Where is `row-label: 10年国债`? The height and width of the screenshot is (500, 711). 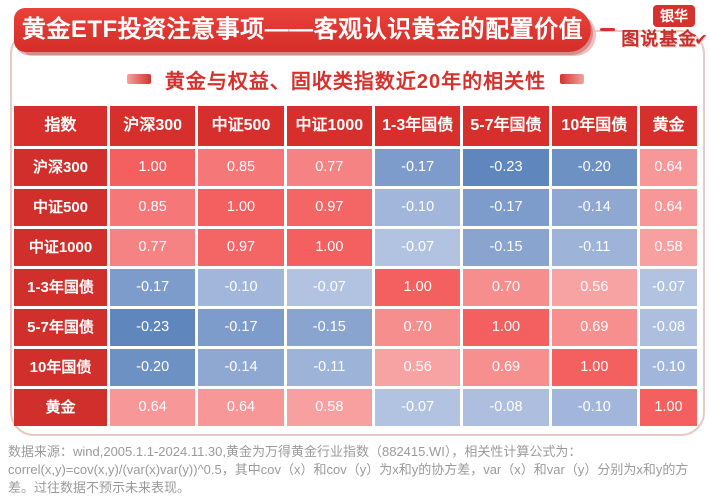 row-label: 10年国债 is located at coordinates (60, 367).